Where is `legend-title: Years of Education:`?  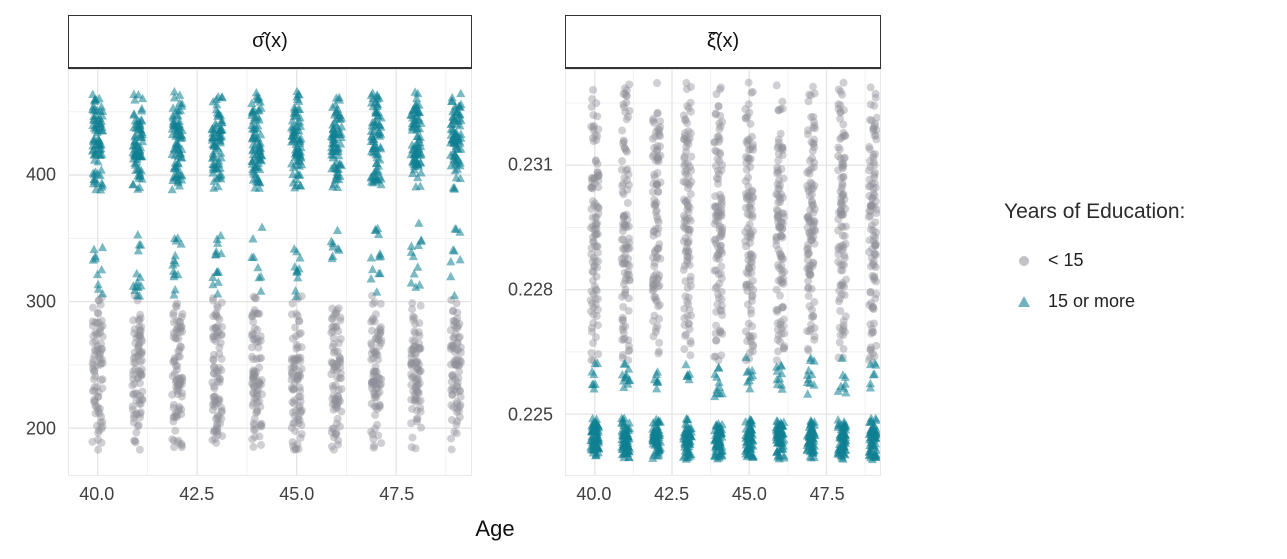
legend-title: Years of Education: is located at coordinates (1095, 211).